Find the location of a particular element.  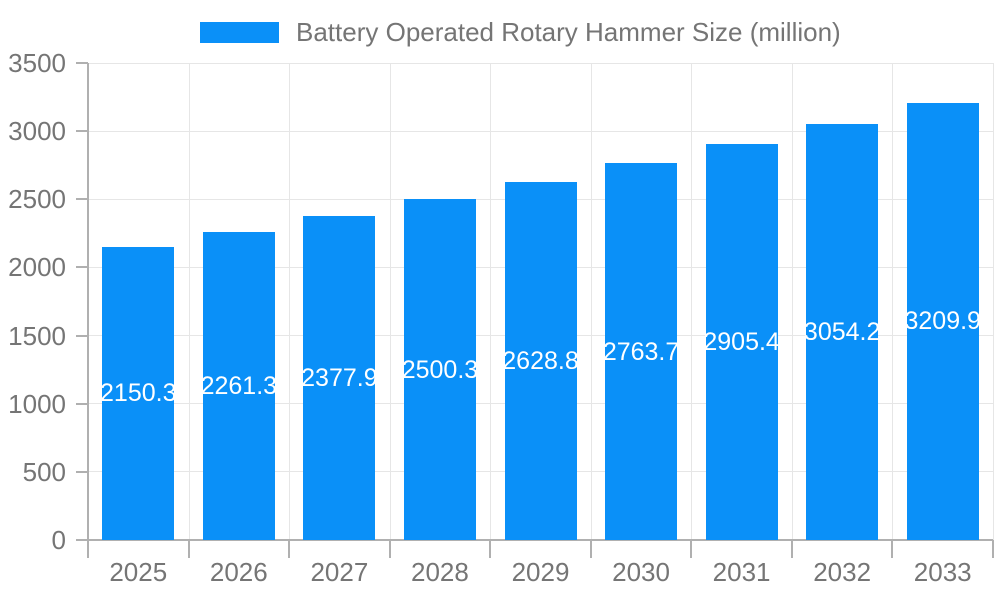

x-tick-label: 2026 is located at coordinates (238, 572).